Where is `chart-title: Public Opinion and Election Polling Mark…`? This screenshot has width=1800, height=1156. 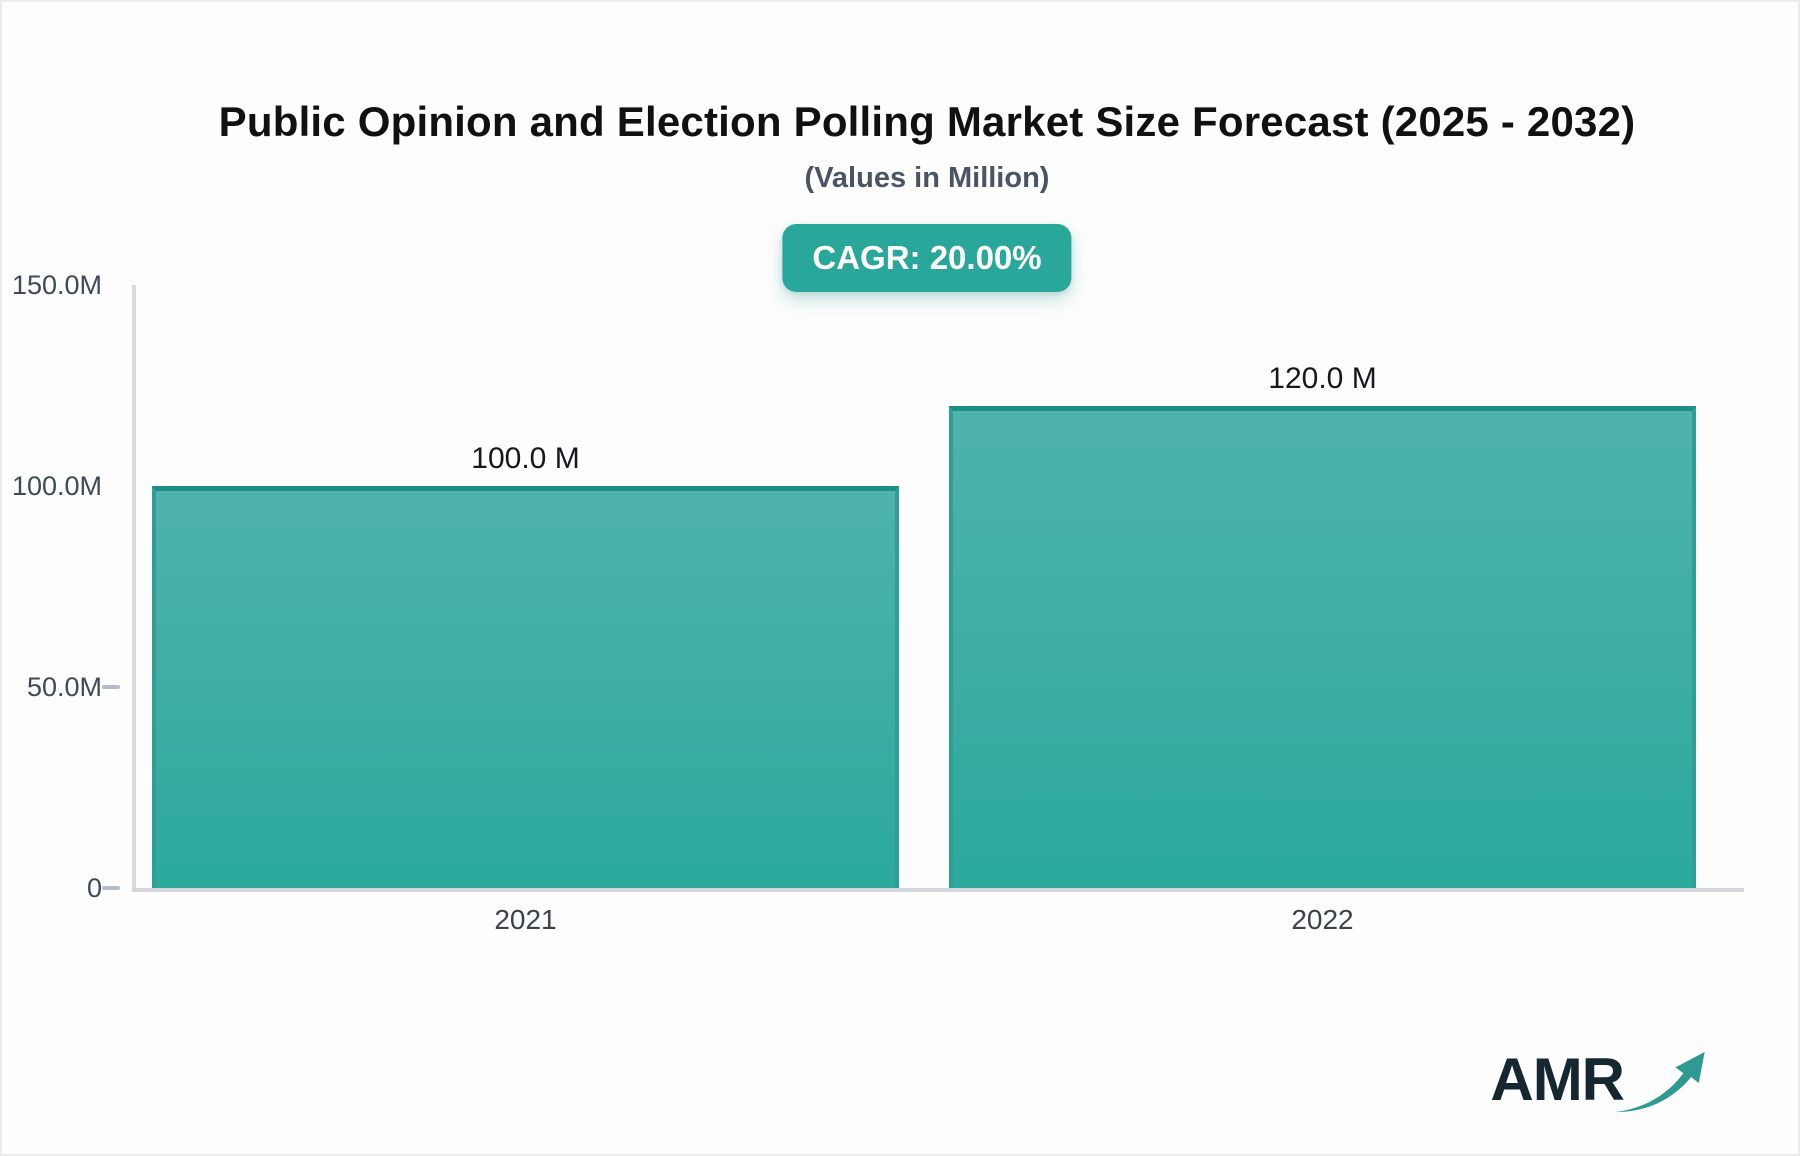
chart-title: Public Opinion and Election Polling Mark… is located at coordinates (927, 121).